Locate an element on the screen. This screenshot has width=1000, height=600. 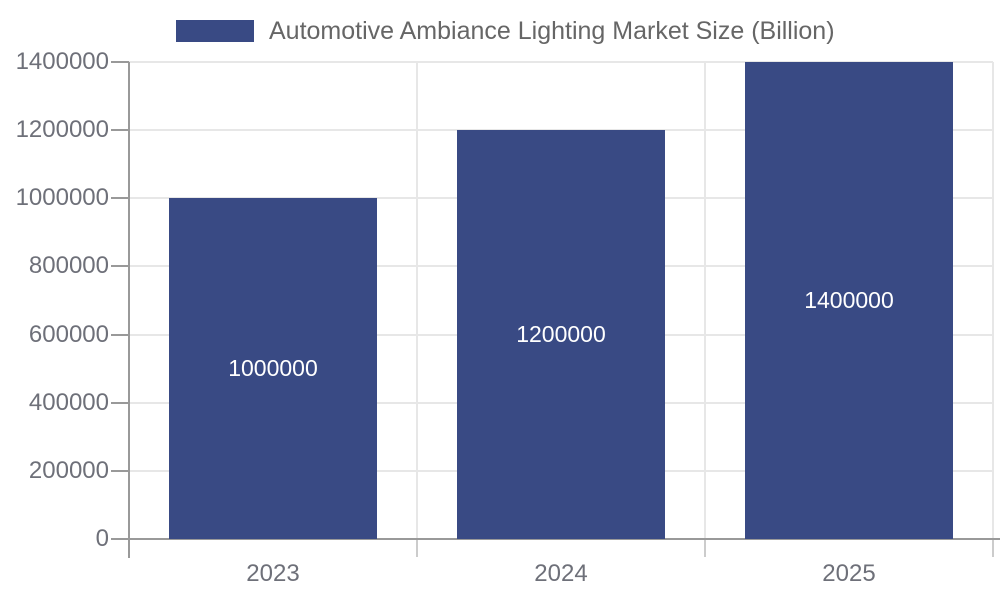
y-axis-tick-label: 0 is located at coordinates (102, 538).